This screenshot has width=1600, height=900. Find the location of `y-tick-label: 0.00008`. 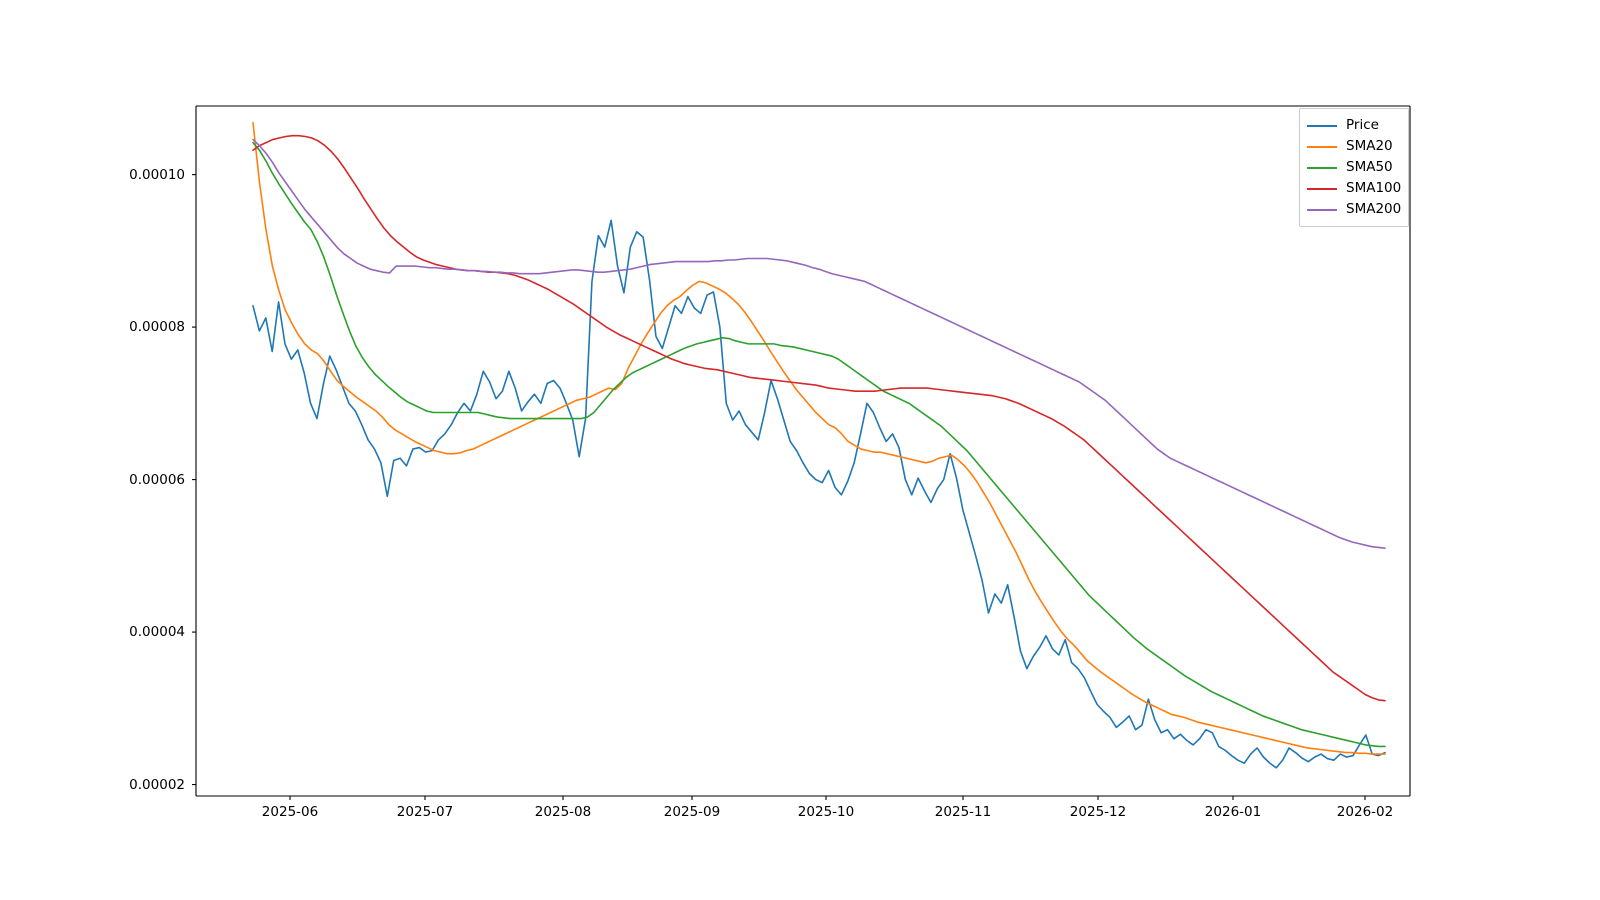

y-tick-label: 0.00008 is located at coordinates (157, 327).